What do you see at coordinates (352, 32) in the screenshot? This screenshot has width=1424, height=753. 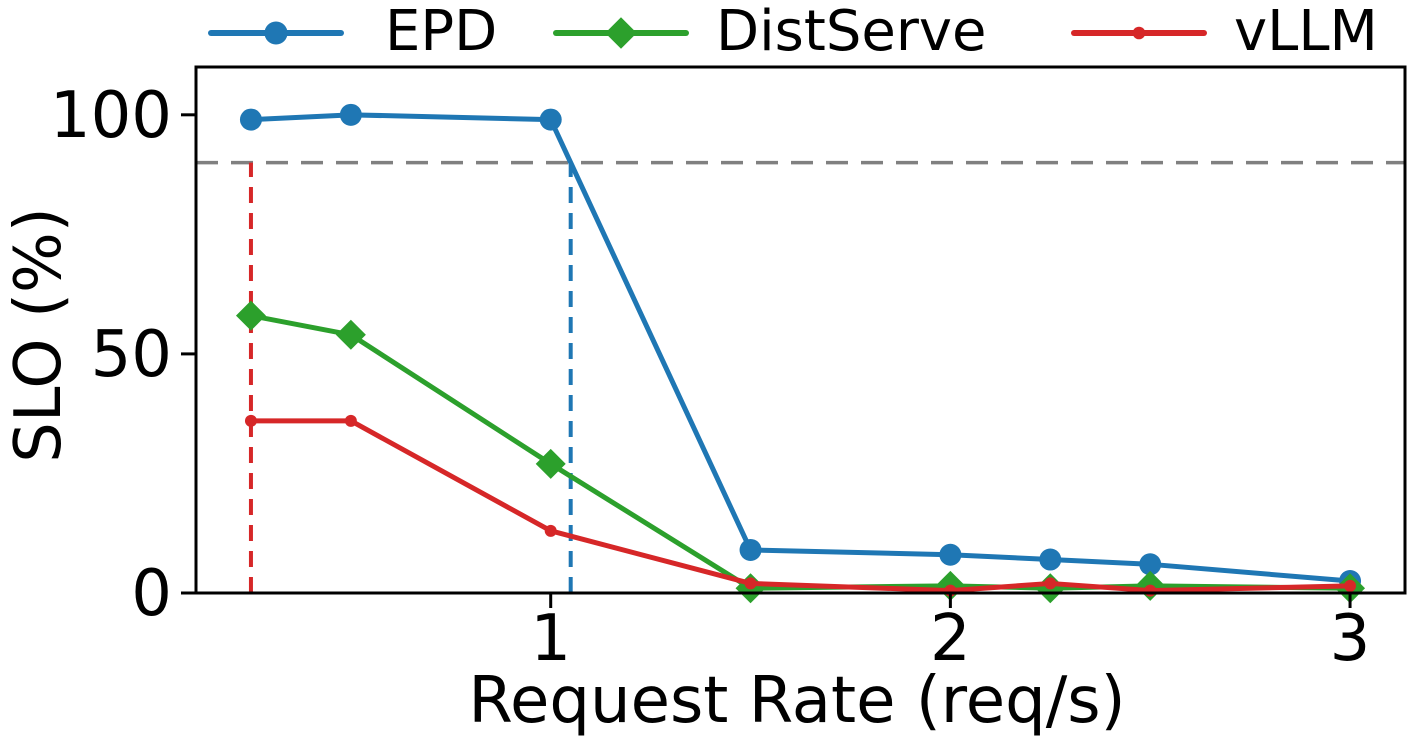 I see `legend-item-epd: EPD` at bounding box center [352, 32].